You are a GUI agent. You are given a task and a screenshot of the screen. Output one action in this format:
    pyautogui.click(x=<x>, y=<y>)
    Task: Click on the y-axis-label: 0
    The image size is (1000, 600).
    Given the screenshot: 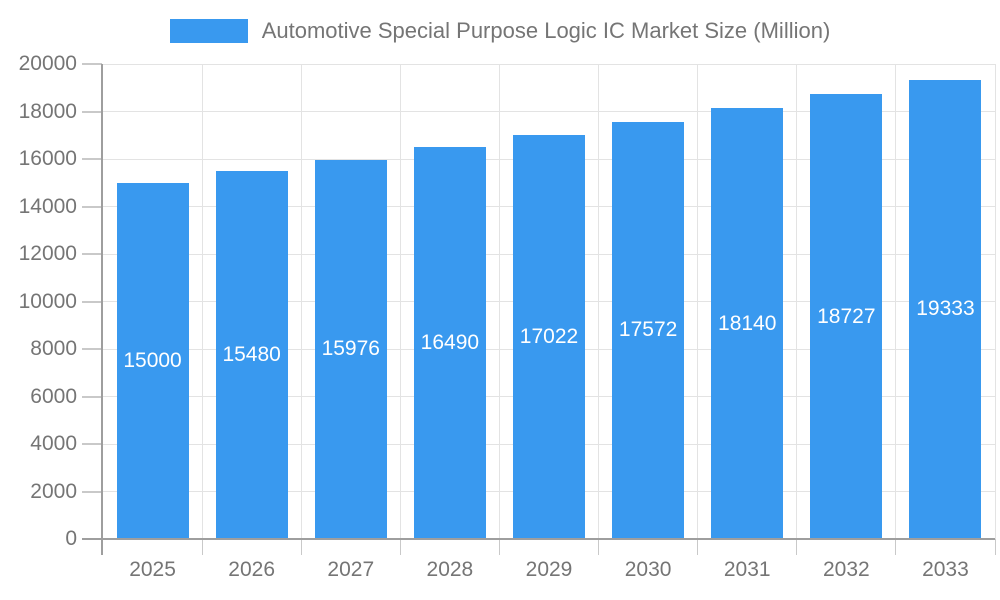 What is the action you would take?
    pyautogui.click(x=71, y=538)
    